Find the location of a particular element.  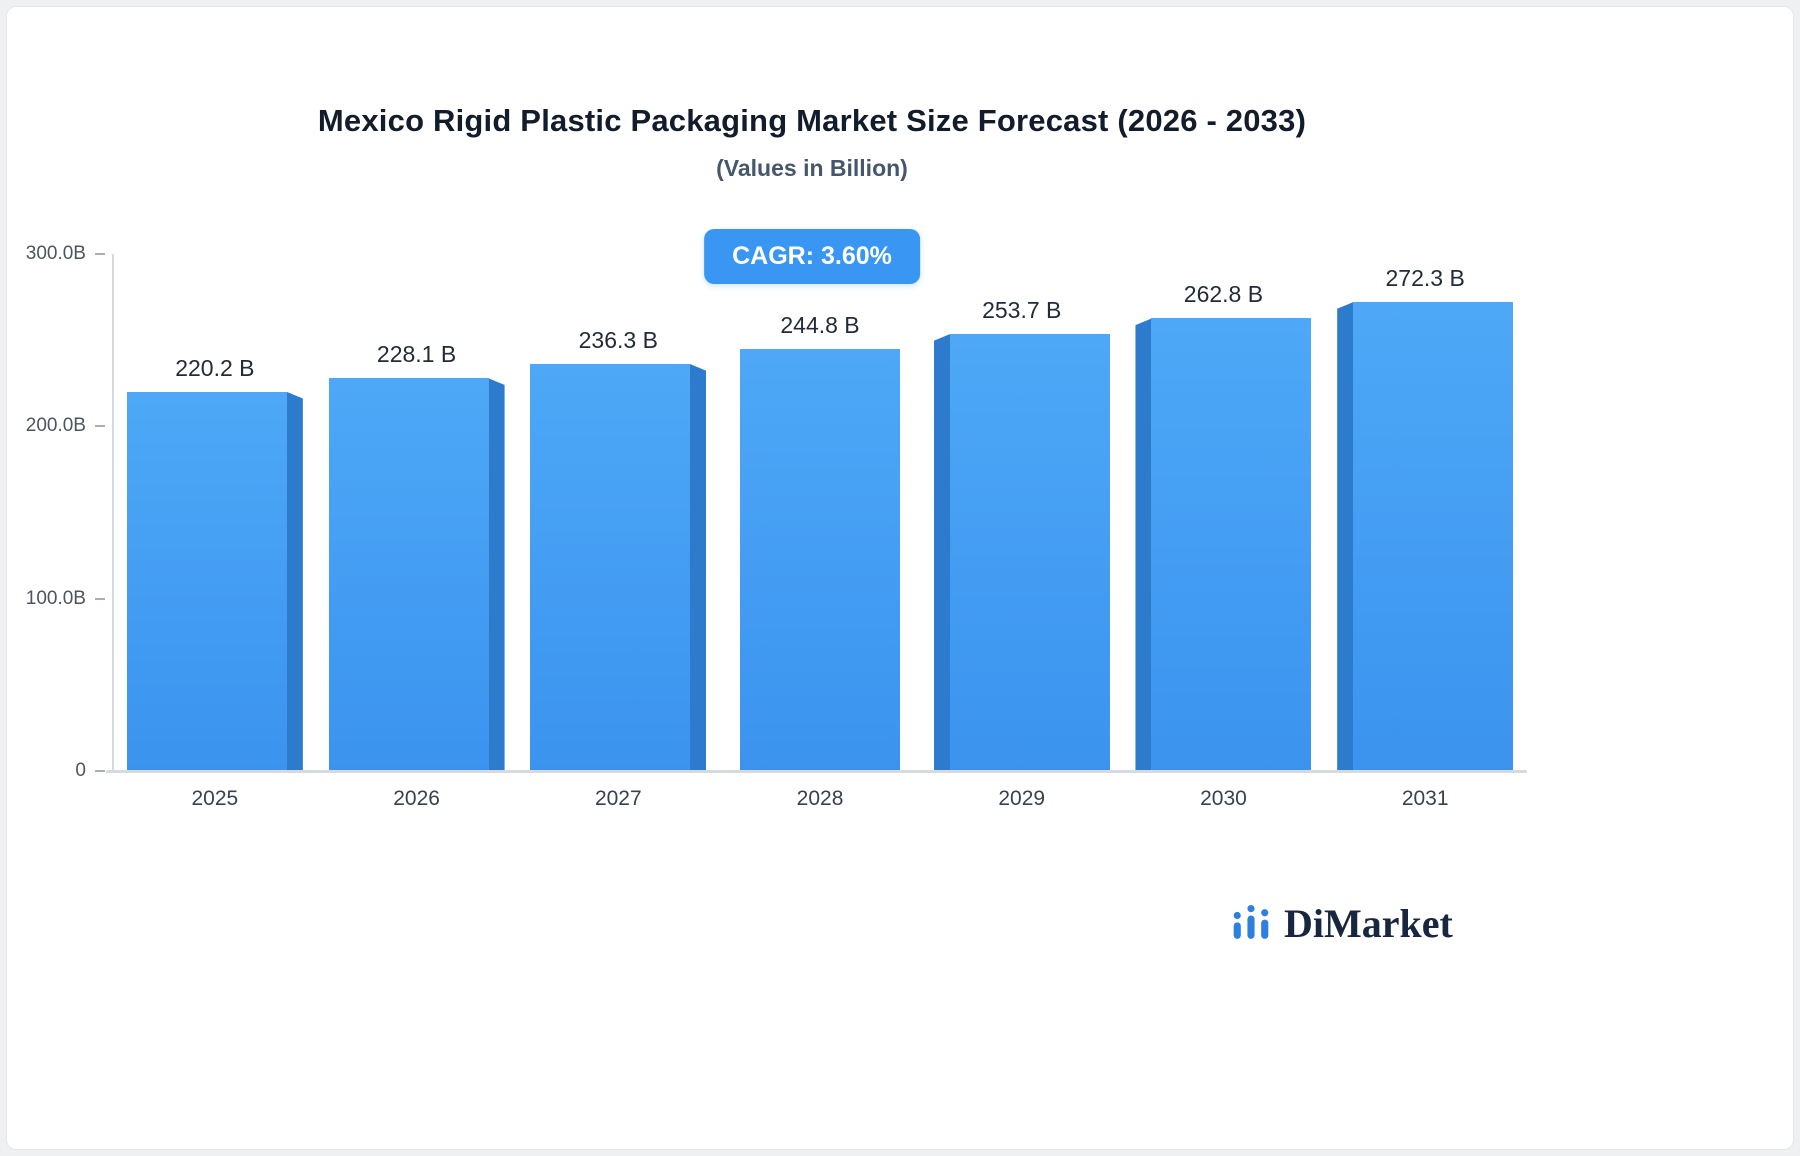

x-axis-label: 2031 is located at coordinates (1425, 798).